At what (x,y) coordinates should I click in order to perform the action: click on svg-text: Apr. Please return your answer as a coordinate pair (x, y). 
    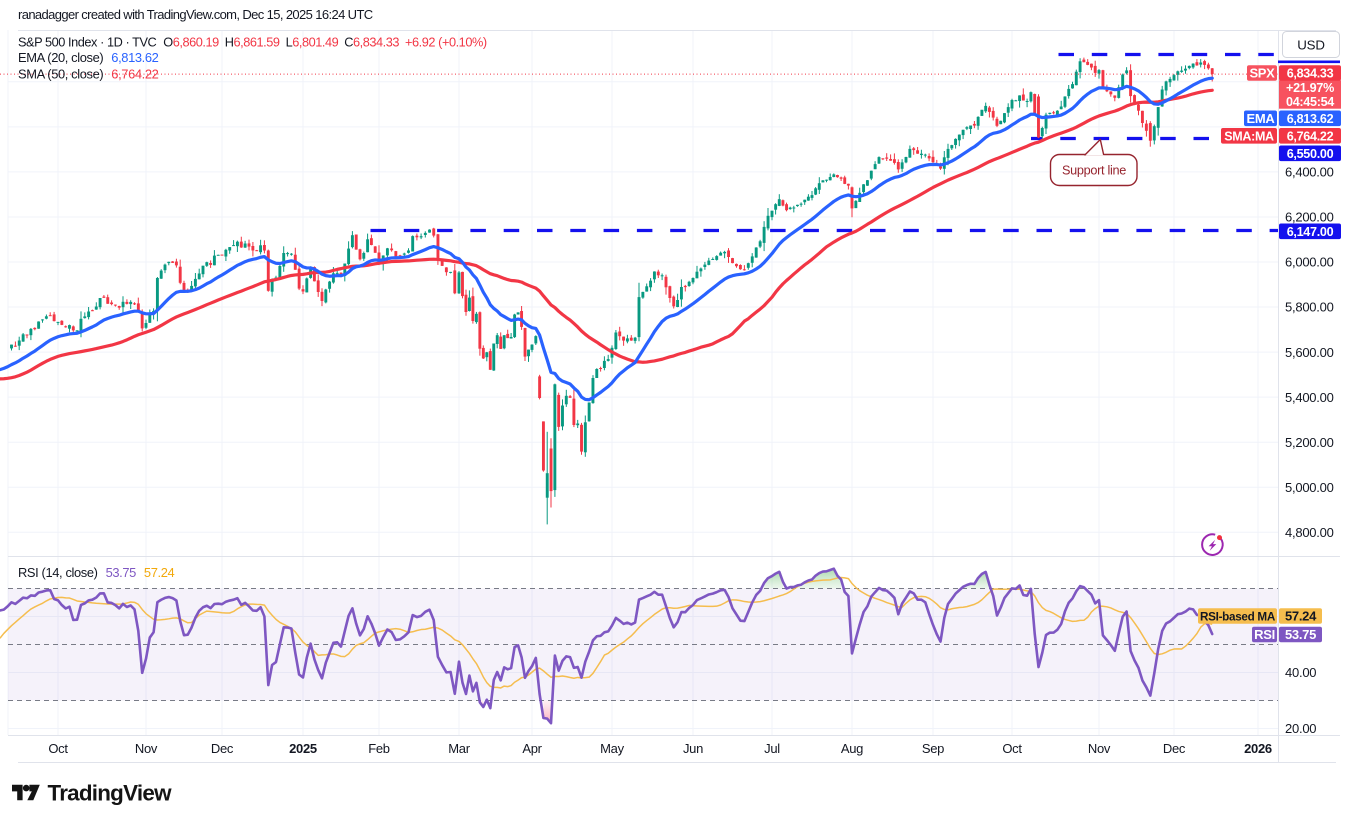
    Looking at the image, I should click on (532, 748).